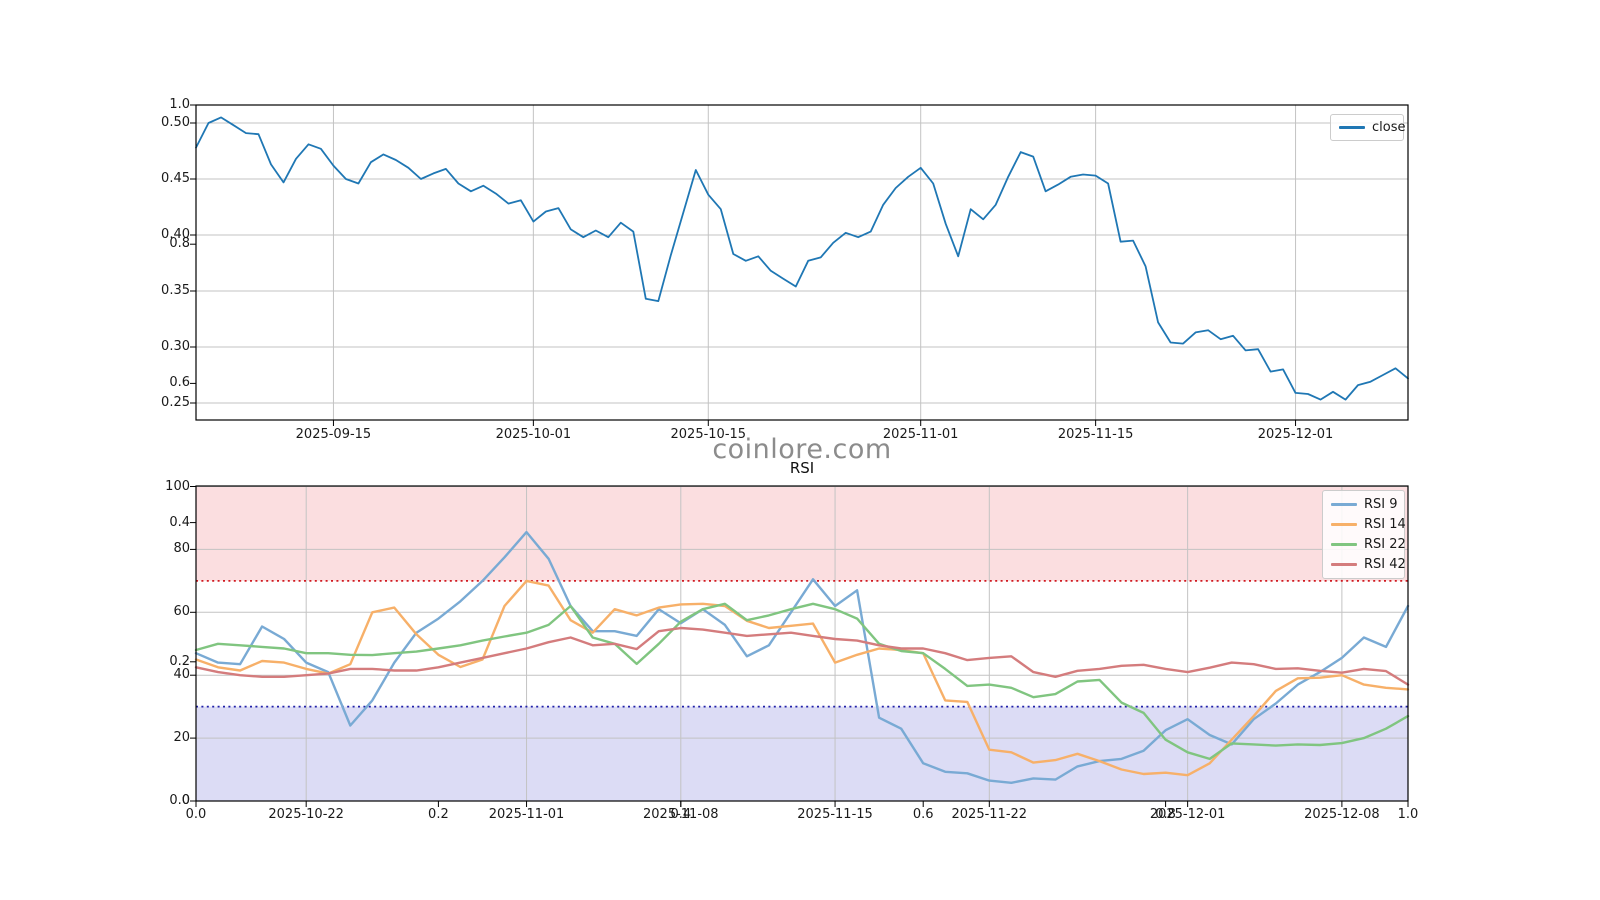  I want to click on price-y-tick-label: 0.35, so click(175, 290).